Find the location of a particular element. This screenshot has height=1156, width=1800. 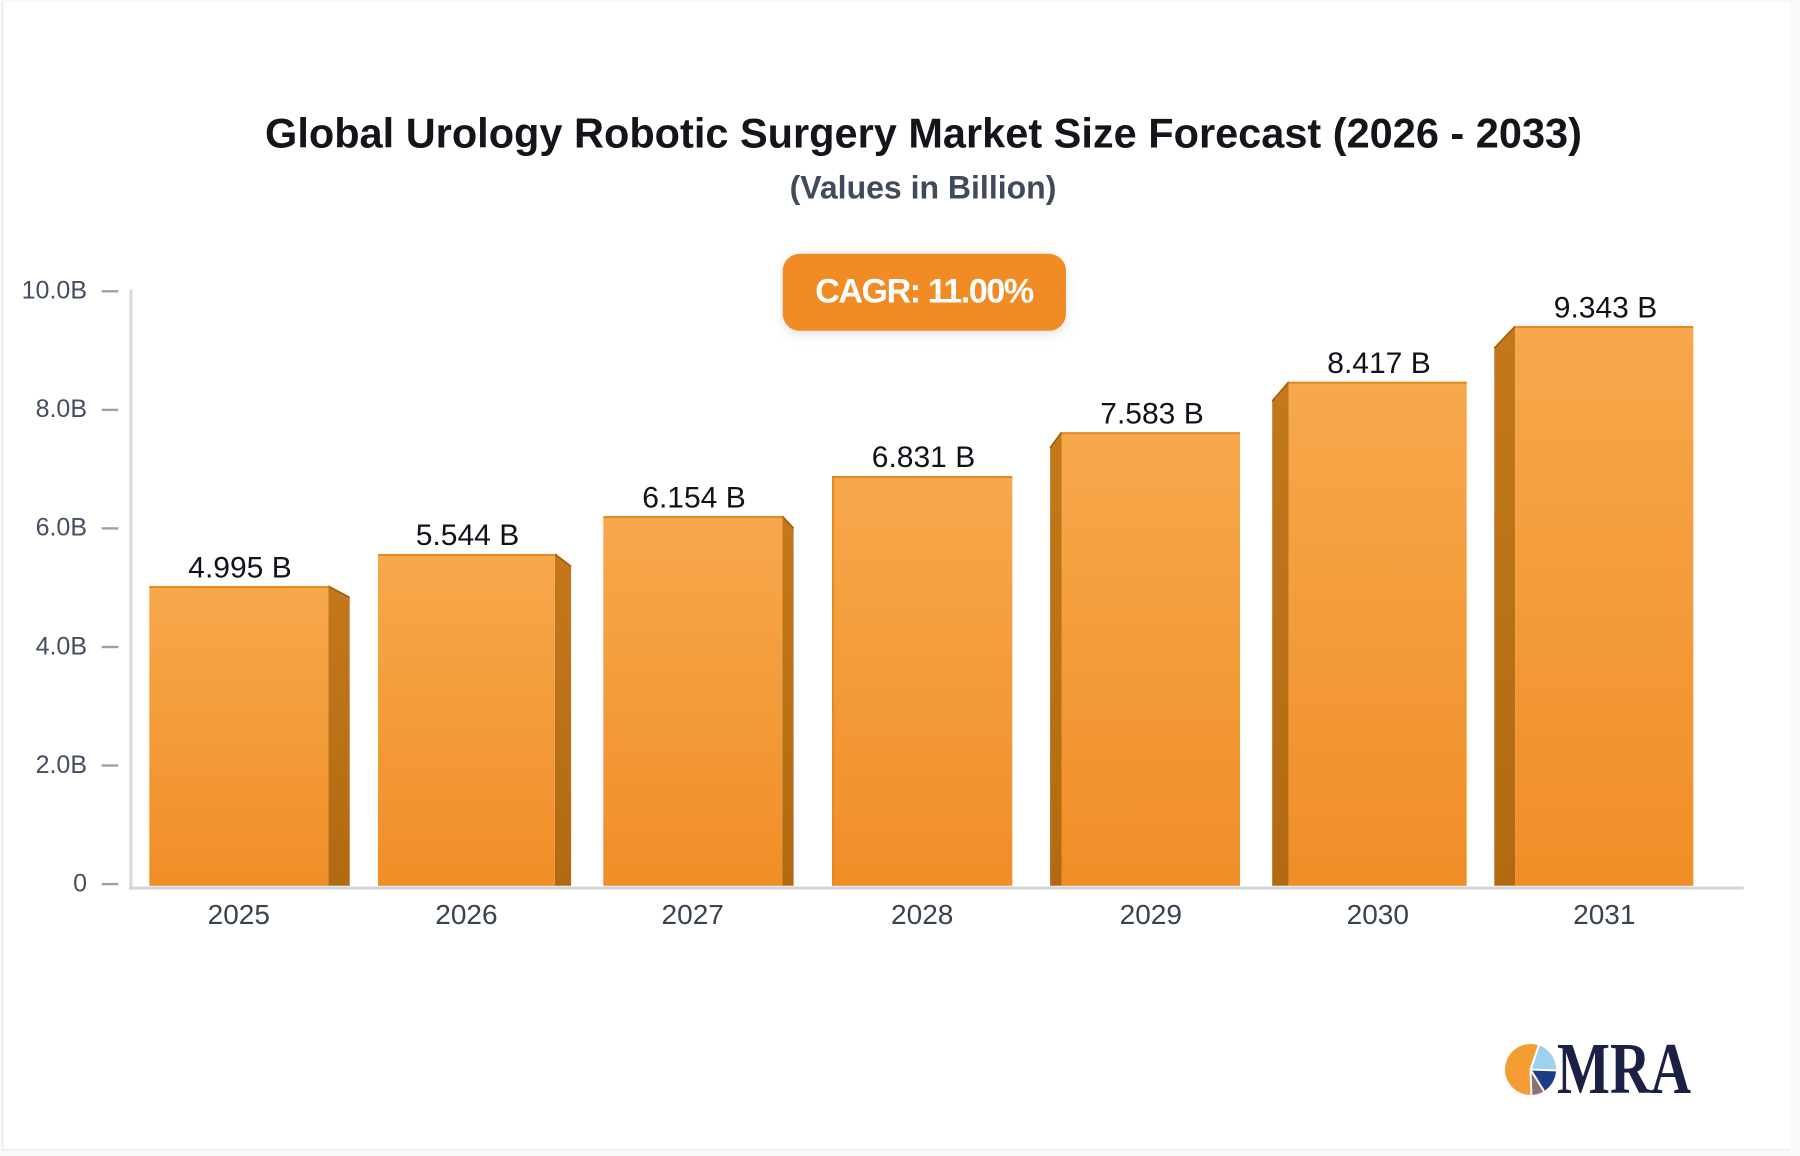

svg-text: 8.0B is located at coordinates (61, 409).